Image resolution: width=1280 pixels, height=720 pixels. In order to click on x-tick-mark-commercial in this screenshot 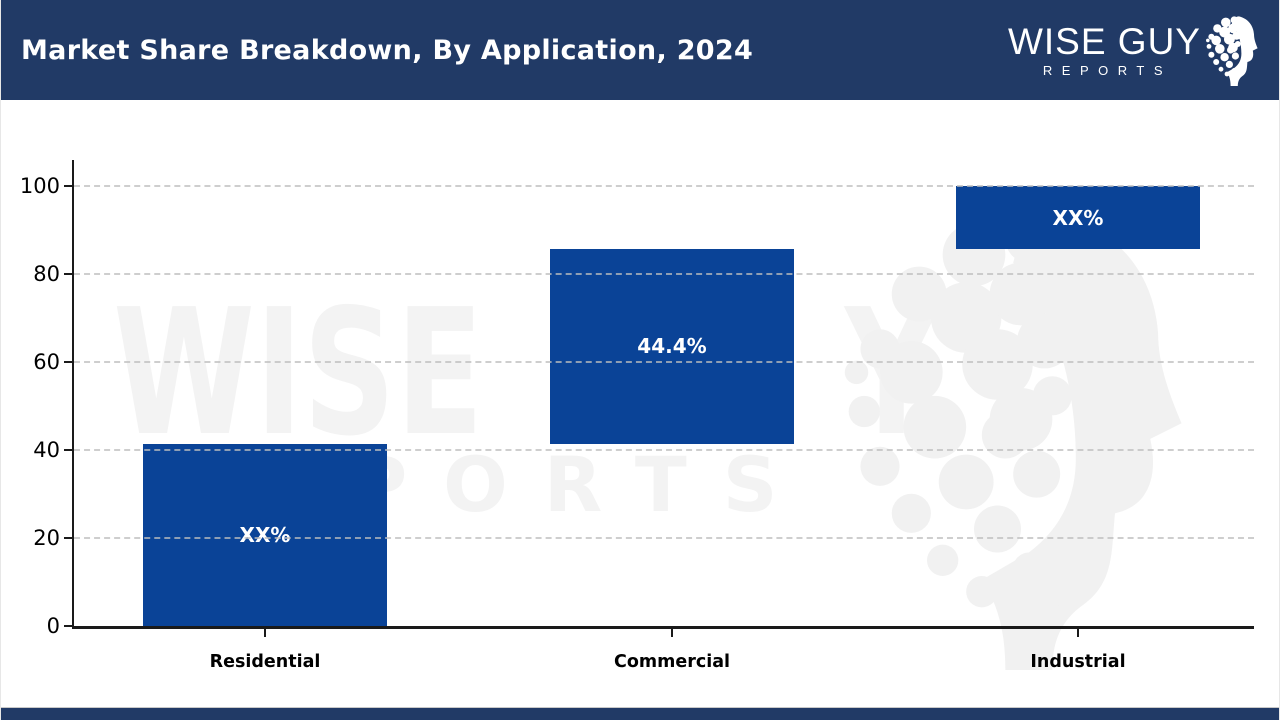, I will do `click(672, 633)`.